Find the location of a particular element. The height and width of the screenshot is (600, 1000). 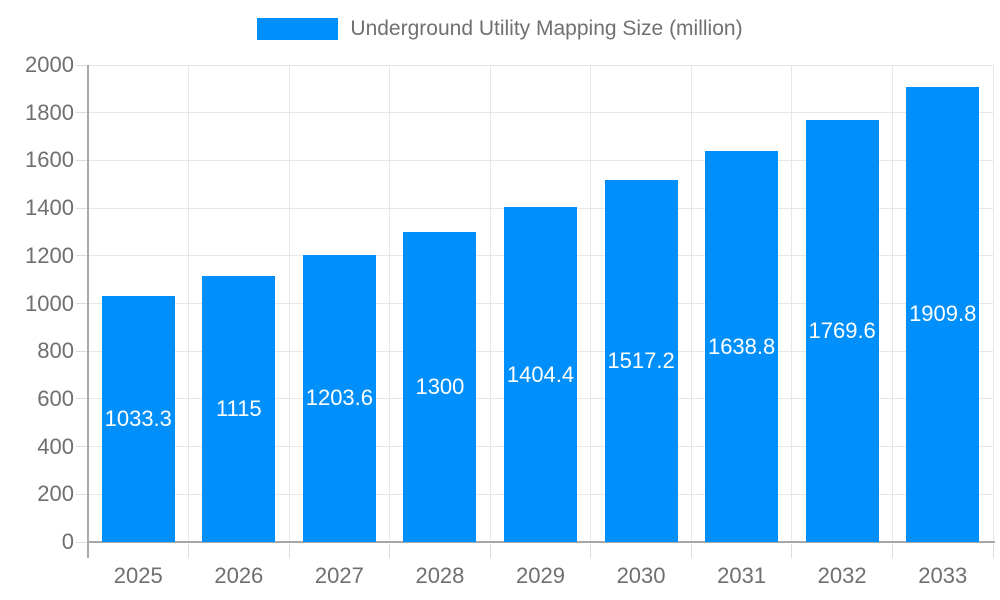

bar-2025 is located at coordinates (138, 418).